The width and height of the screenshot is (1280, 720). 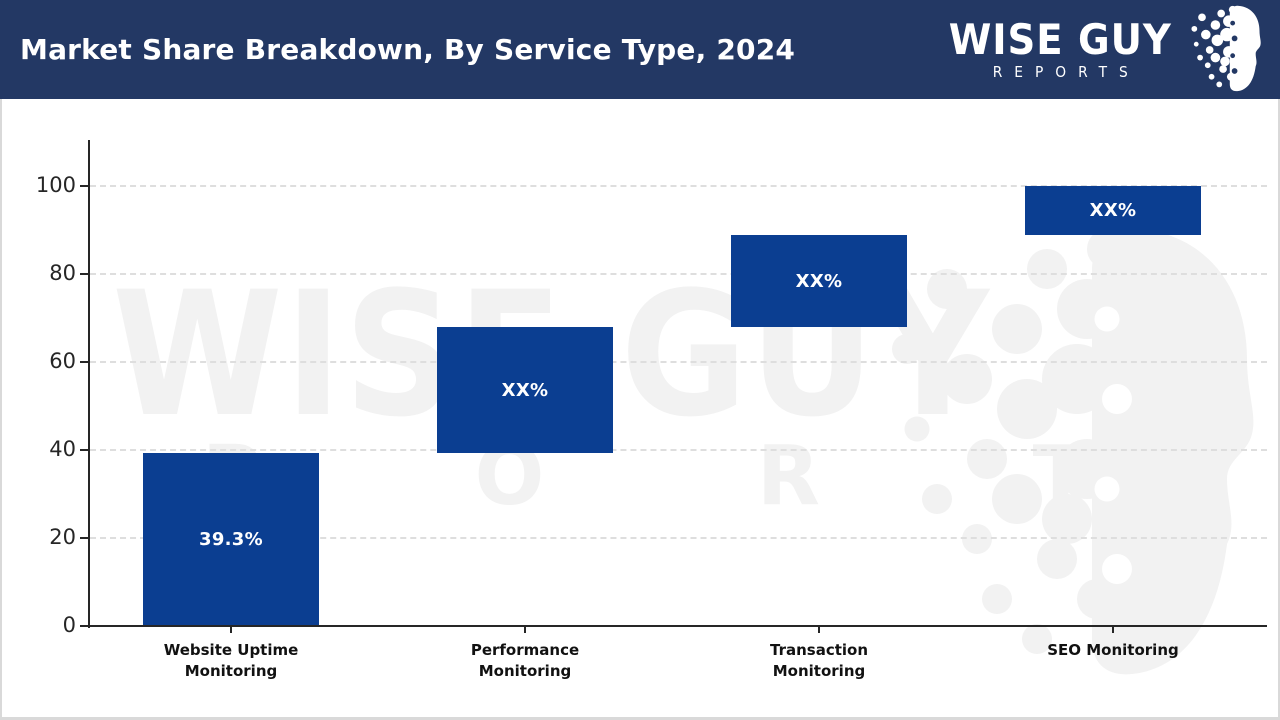 I want to click on wiseguy-logo-subtitle: REPORTS, so click(x=1067, y=71).